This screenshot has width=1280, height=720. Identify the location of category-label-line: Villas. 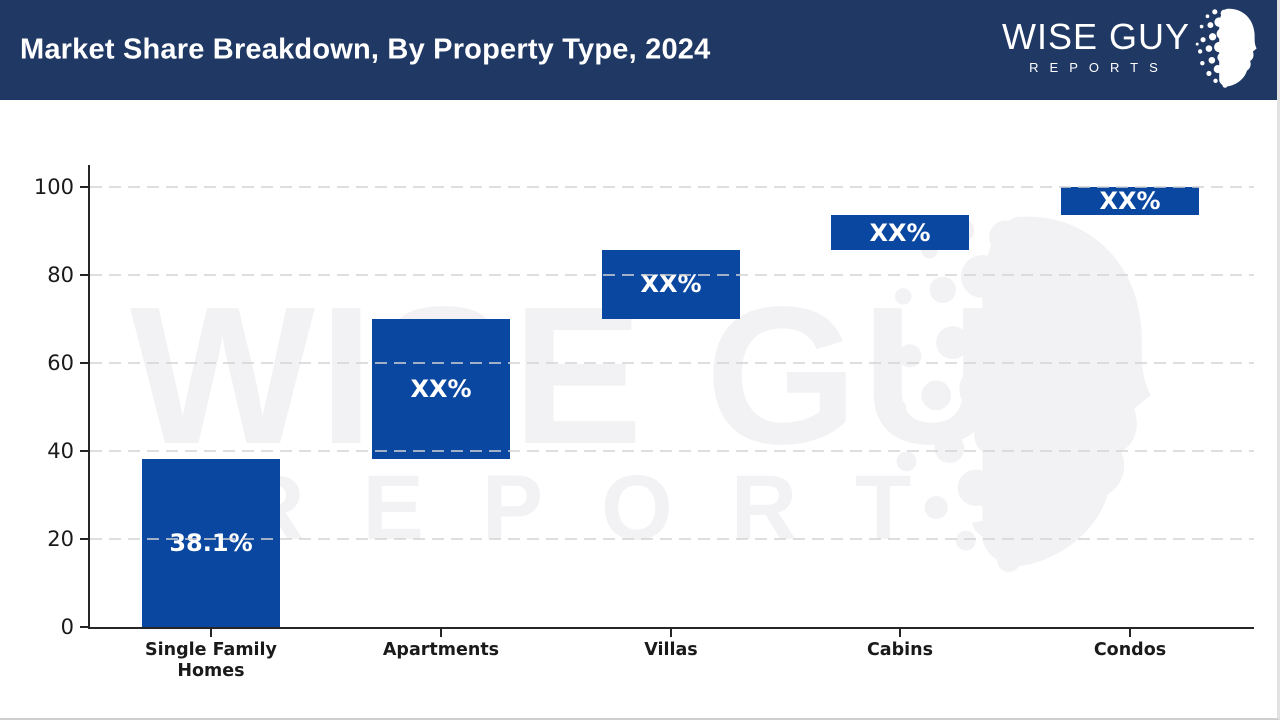
(671, 650).